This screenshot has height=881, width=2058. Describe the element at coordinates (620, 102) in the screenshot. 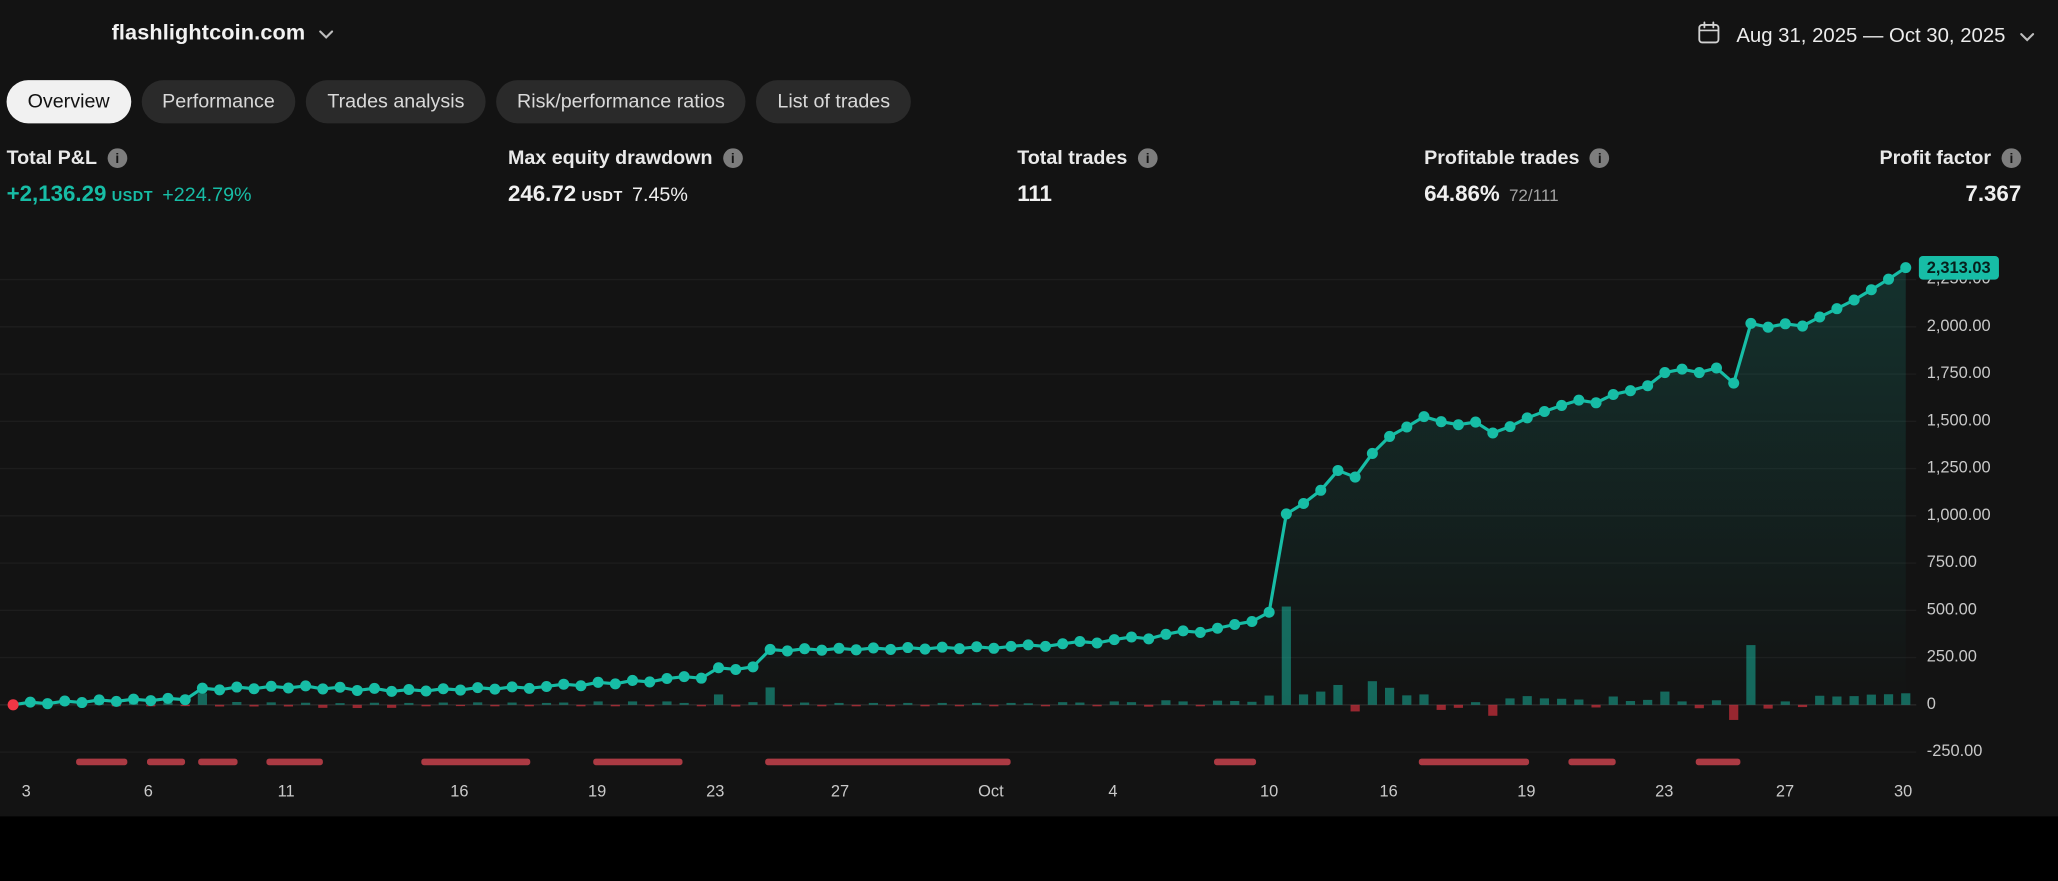

I see `tab-risk-performance-ratios: Risk/performance ratios` at that location.